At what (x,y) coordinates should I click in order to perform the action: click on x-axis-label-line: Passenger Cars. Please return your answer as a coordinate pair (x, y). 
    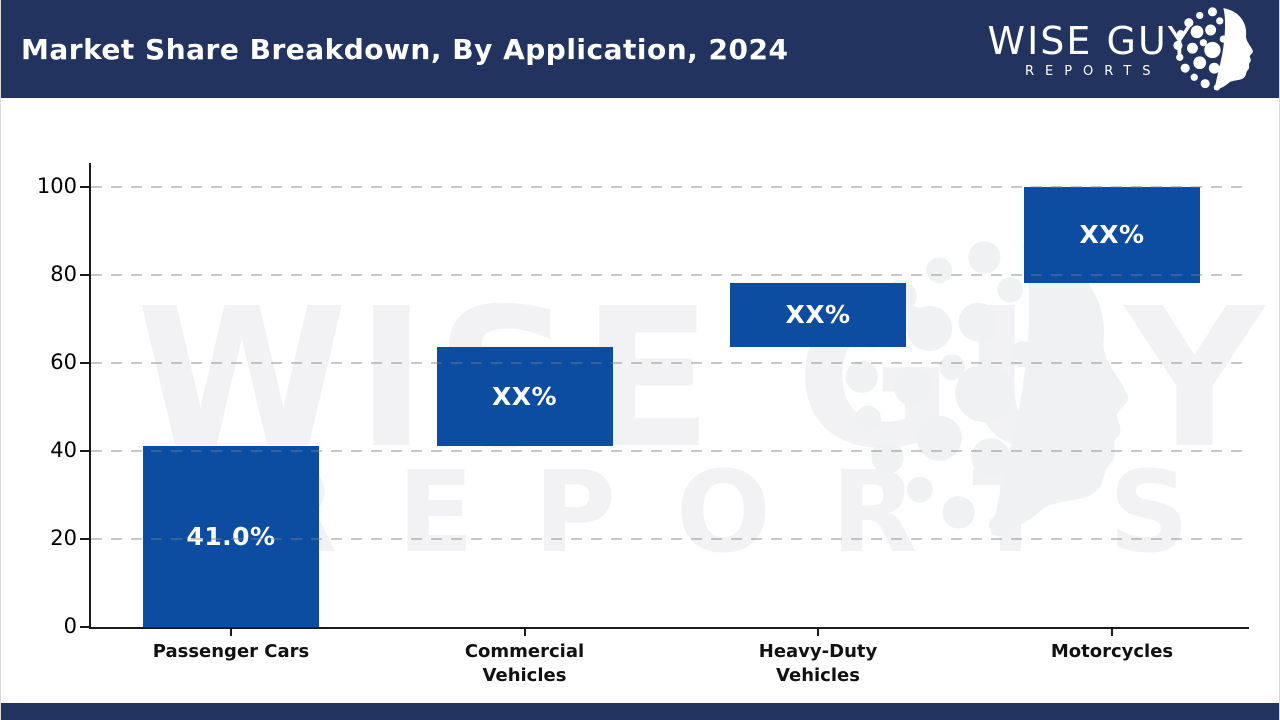
    Looking at the image, I should click on (231, 651).